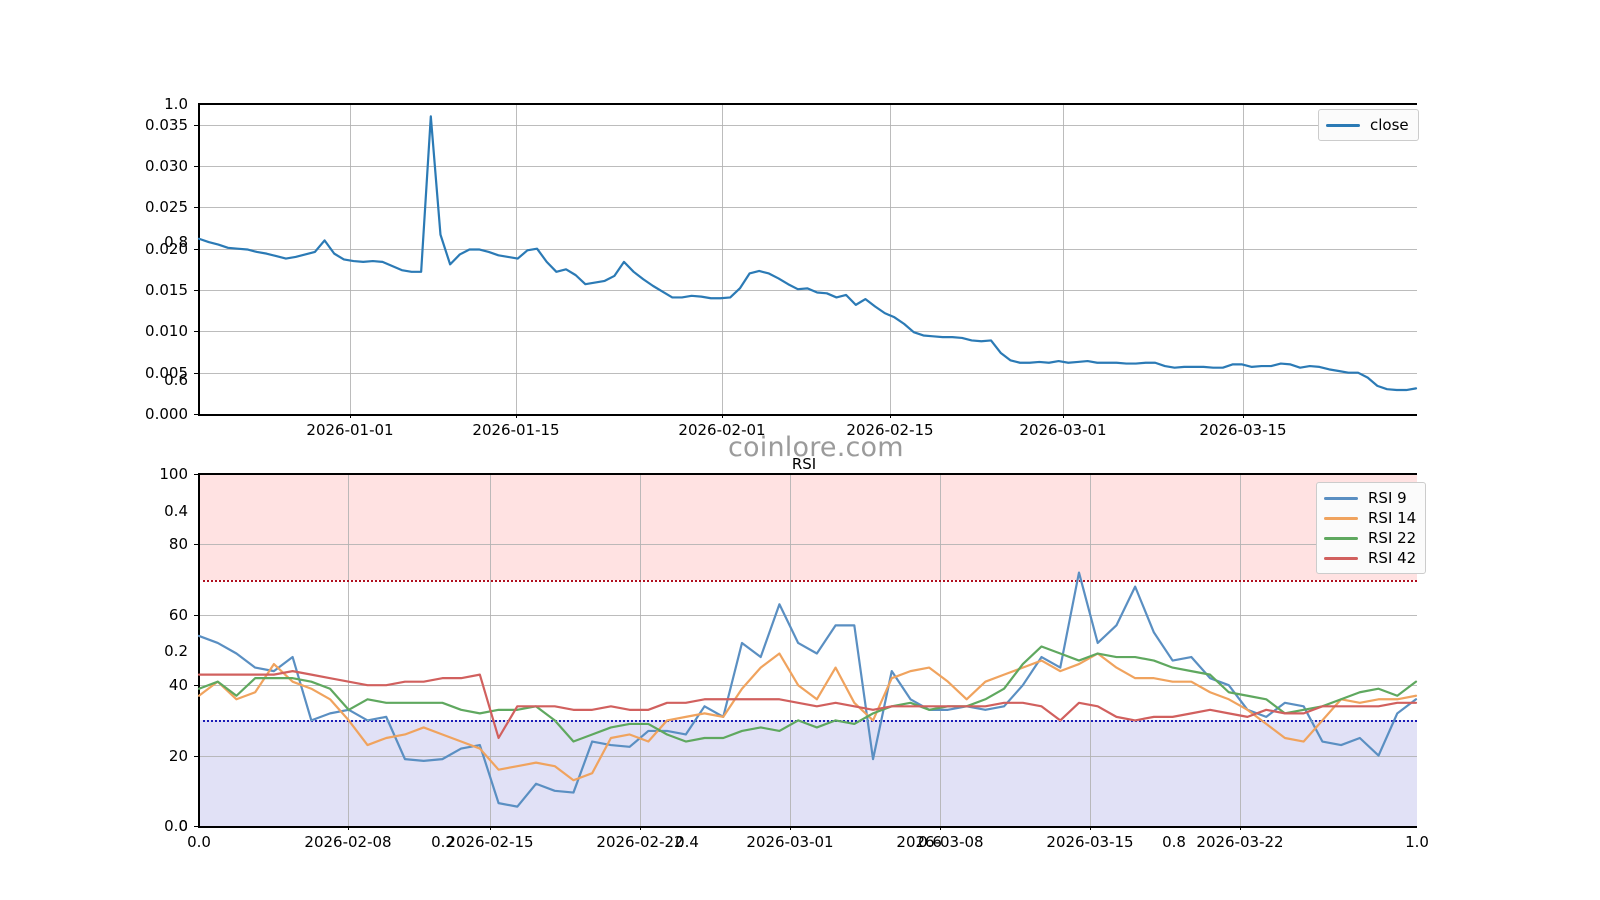  What do you see at coordinates (790, 842) in the screenshot?
I see `rsi-x-tick-label: 2026-03-01` at bounding box center [790, 842].